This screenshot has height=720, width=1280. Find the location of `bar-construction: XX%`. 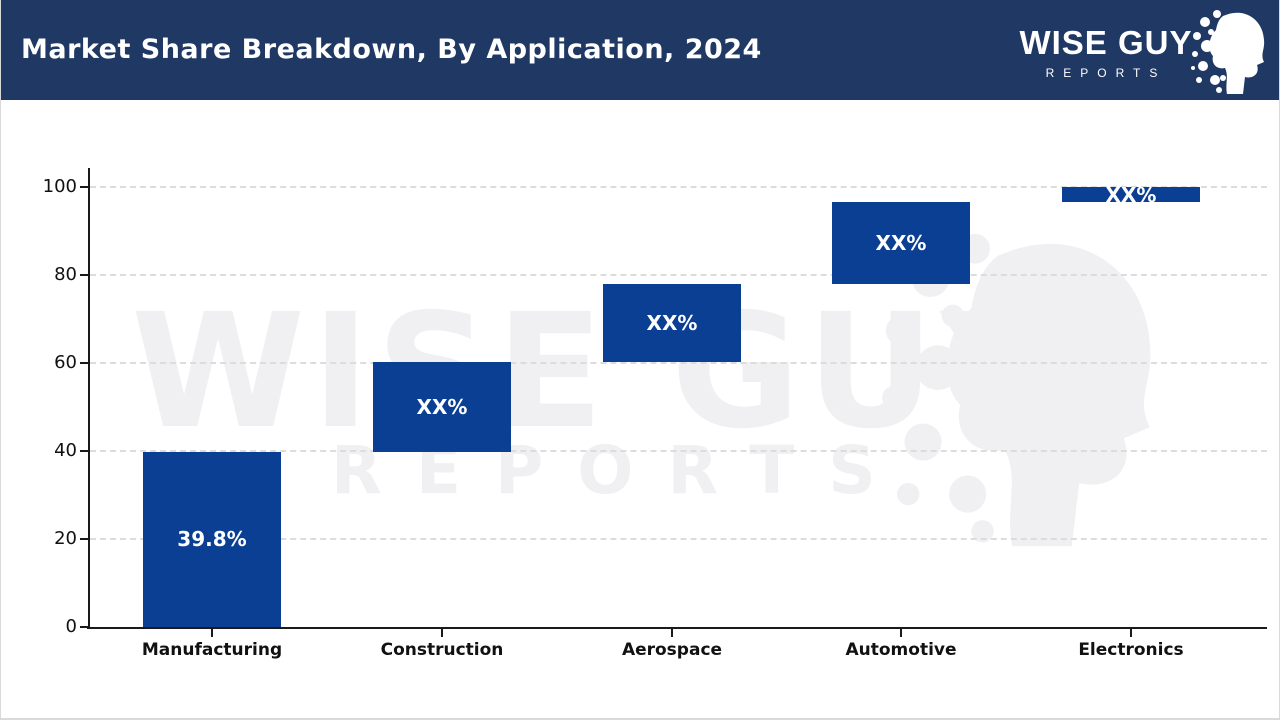

bar-construction: XX% is located at coordinates (442, 407).